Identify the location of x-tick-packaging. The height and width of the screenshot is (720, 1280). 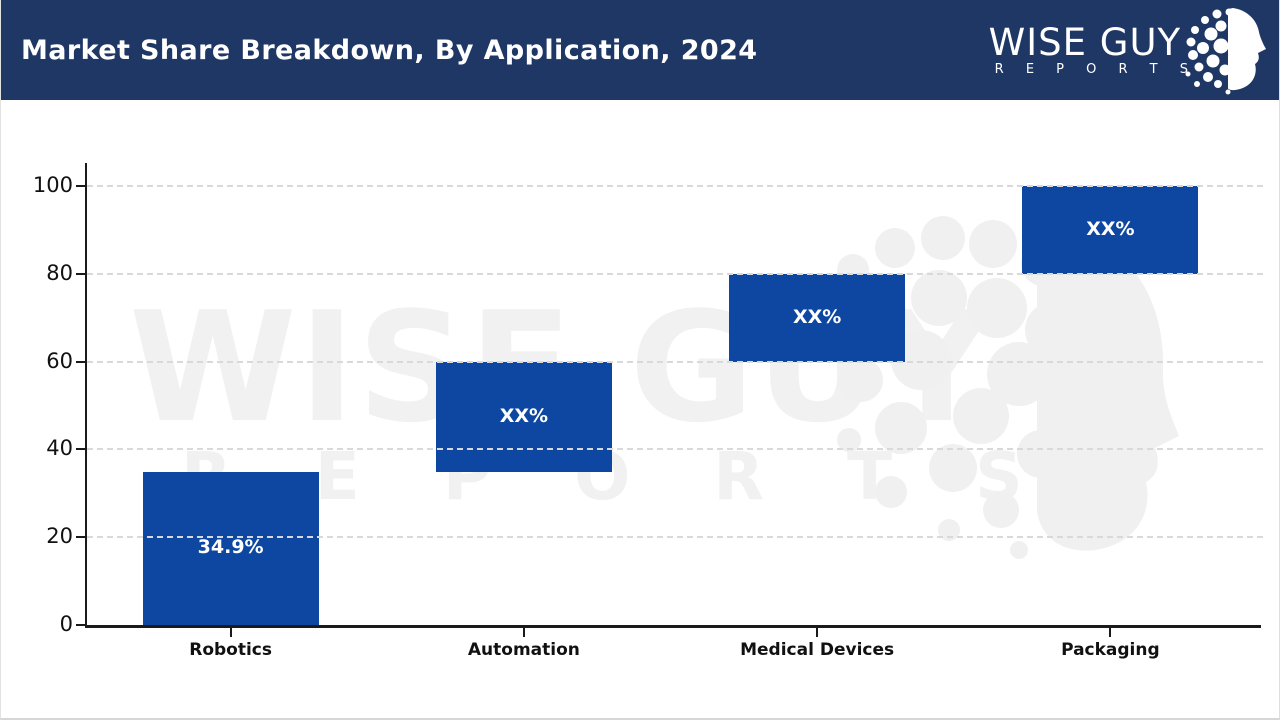
(1110, 632).